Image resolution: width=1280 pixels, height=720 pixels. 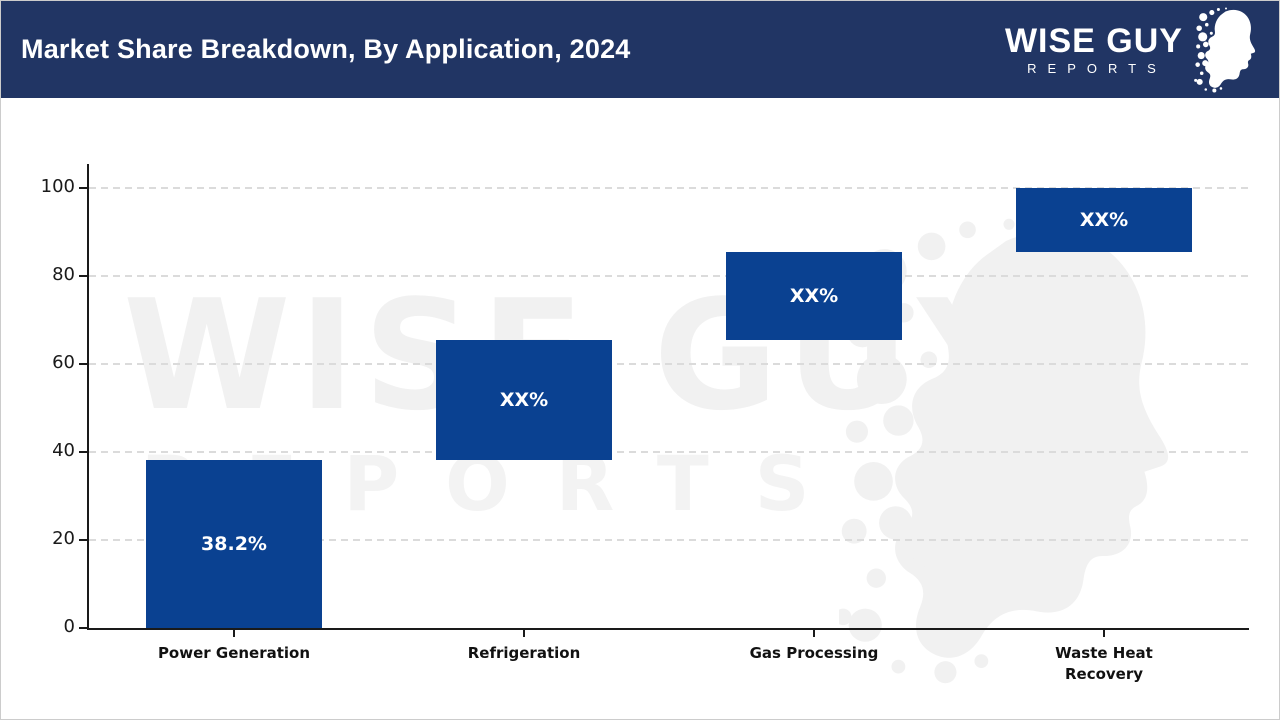 I want to click on bar-value-label-power-generation: 38.2%, so click(x=234, y=543).